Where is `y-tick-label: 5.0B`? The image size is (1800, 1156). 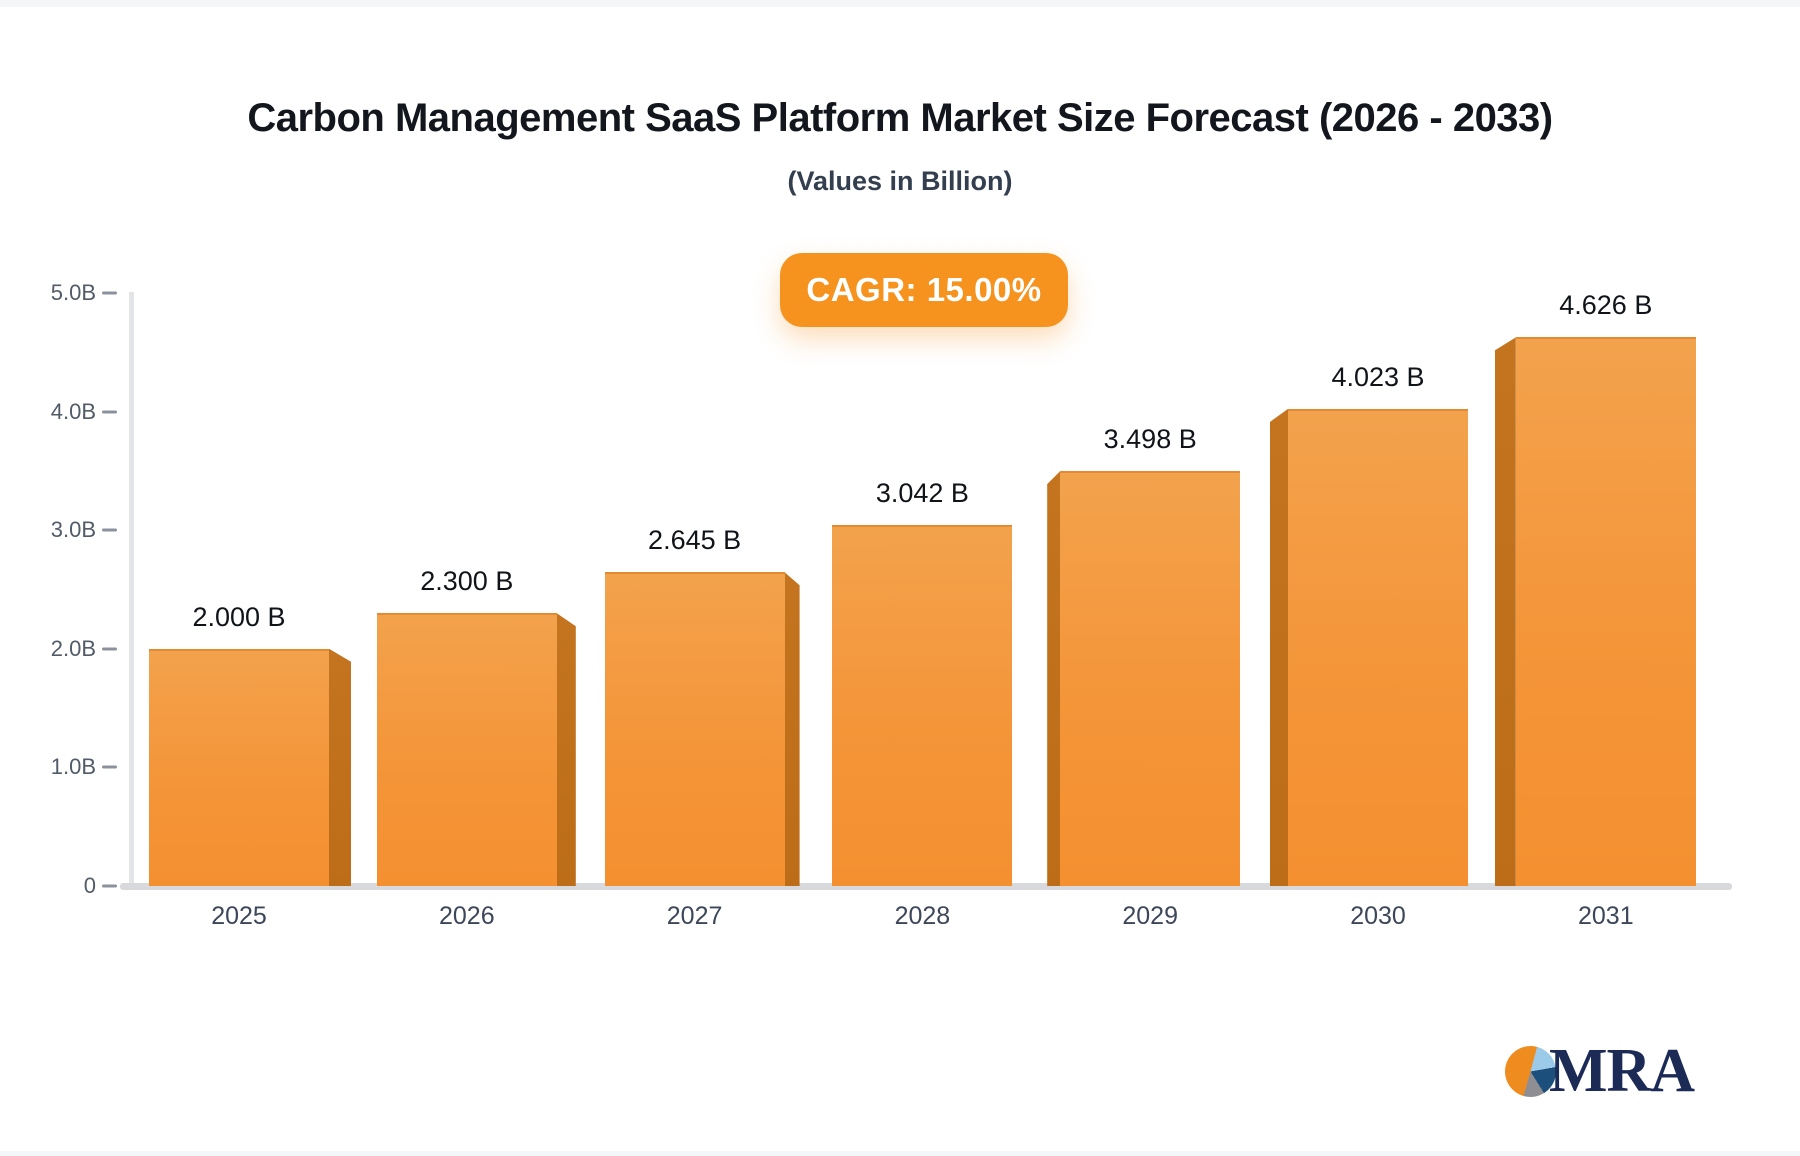 y-tick-label: 5.0B is located at coordinates (73, 292).